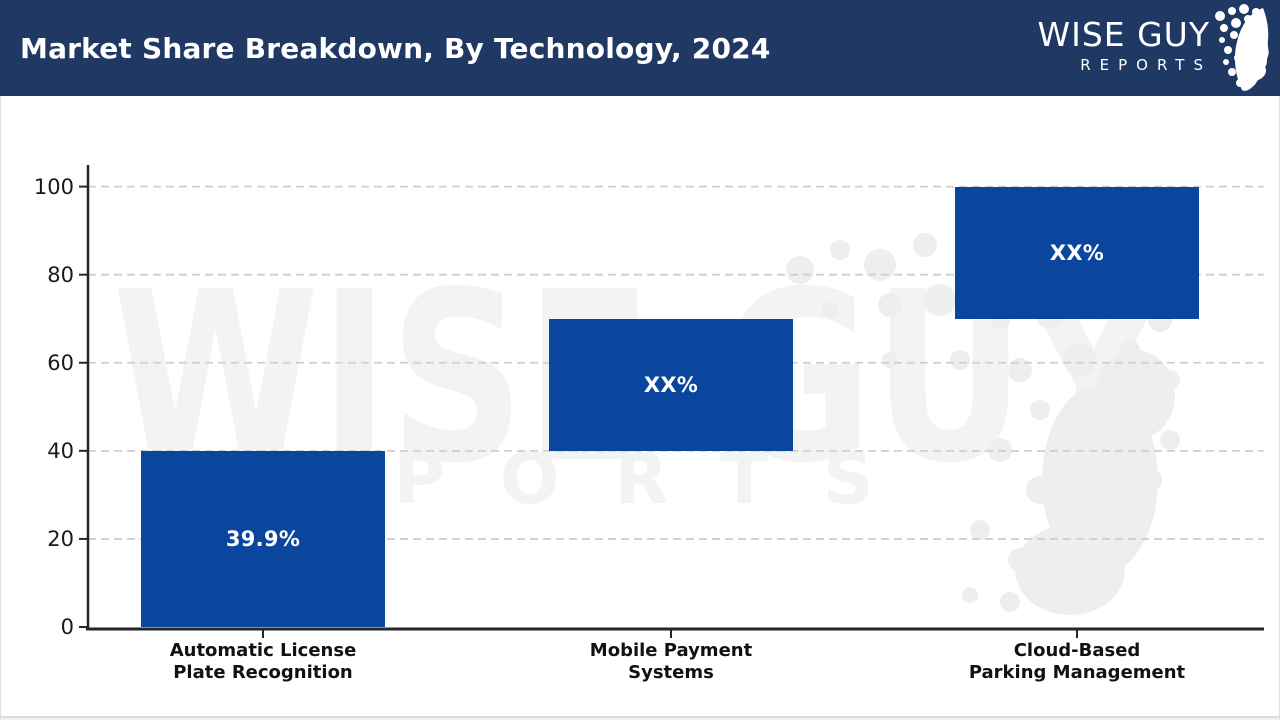 The image size is (1280, 720). I want to click on wise-guy-logo: WISE GUY REPORTS, so click(1153, 47).